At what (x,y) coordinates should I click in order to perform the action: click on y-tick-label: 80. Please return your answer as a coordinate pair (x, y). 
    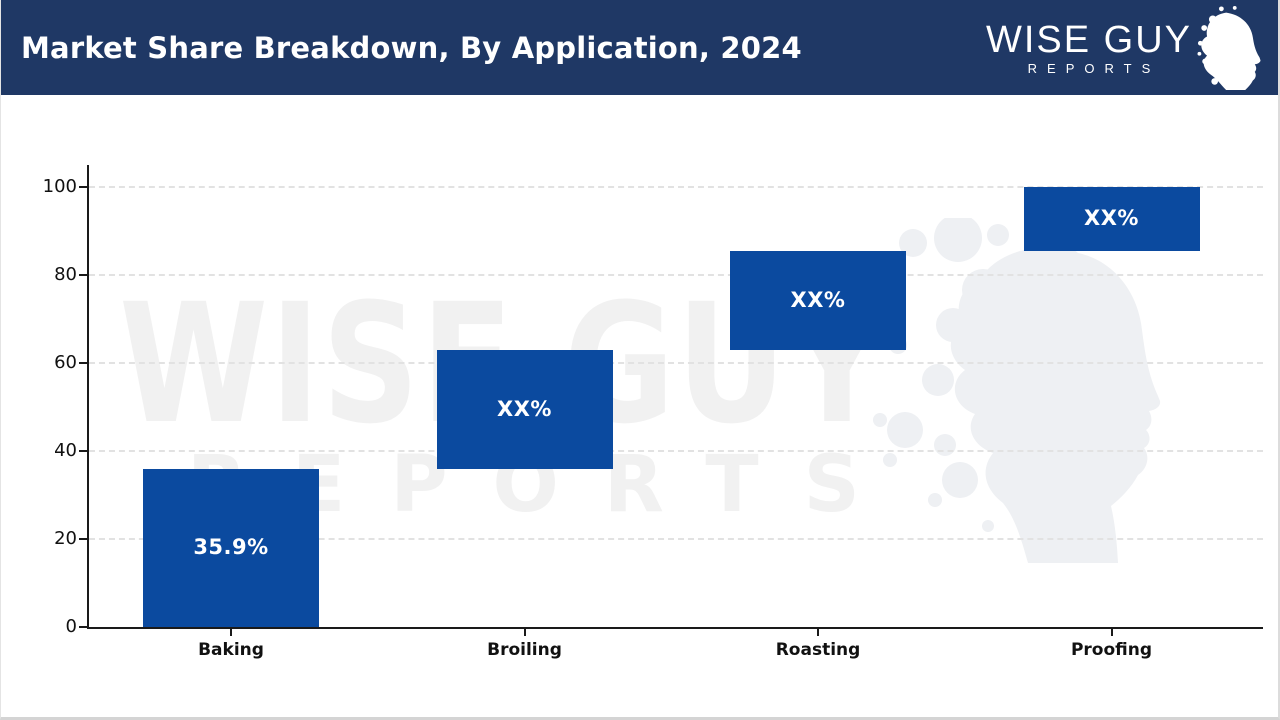
    Looking at the image, I should click on (65, 274).